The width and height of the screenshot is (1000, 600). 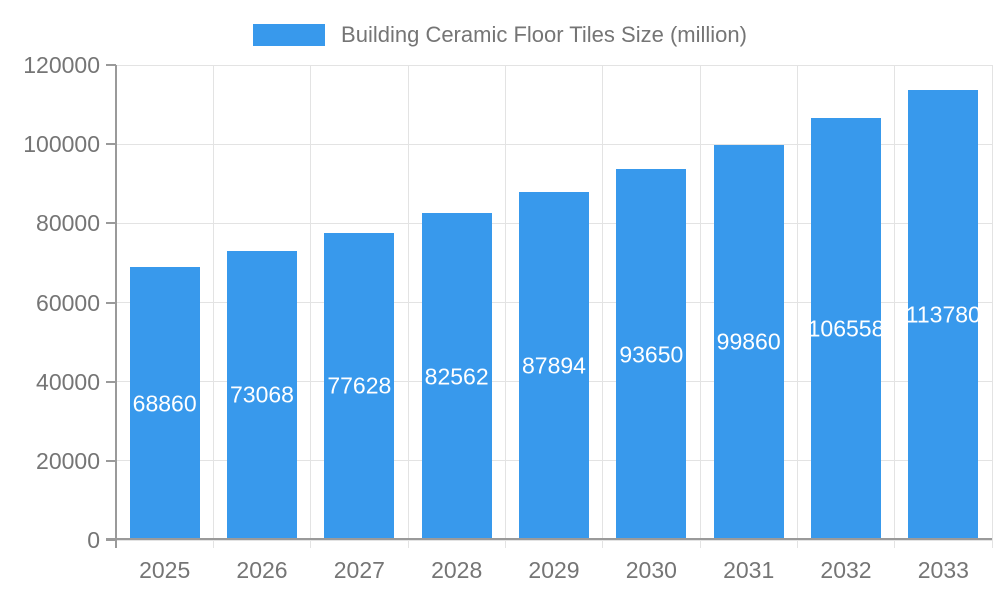 I want to click on x-axis-label: 2033, so click(x=943, y=570).